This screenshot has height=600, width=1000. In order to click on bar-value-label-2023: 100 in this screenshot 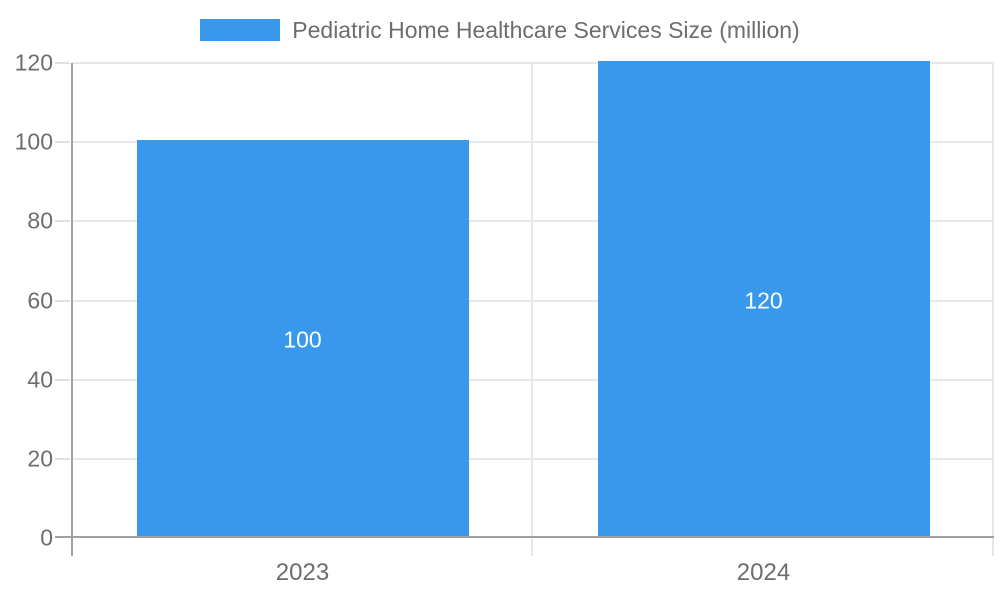, I will do `click(302, 339)`.